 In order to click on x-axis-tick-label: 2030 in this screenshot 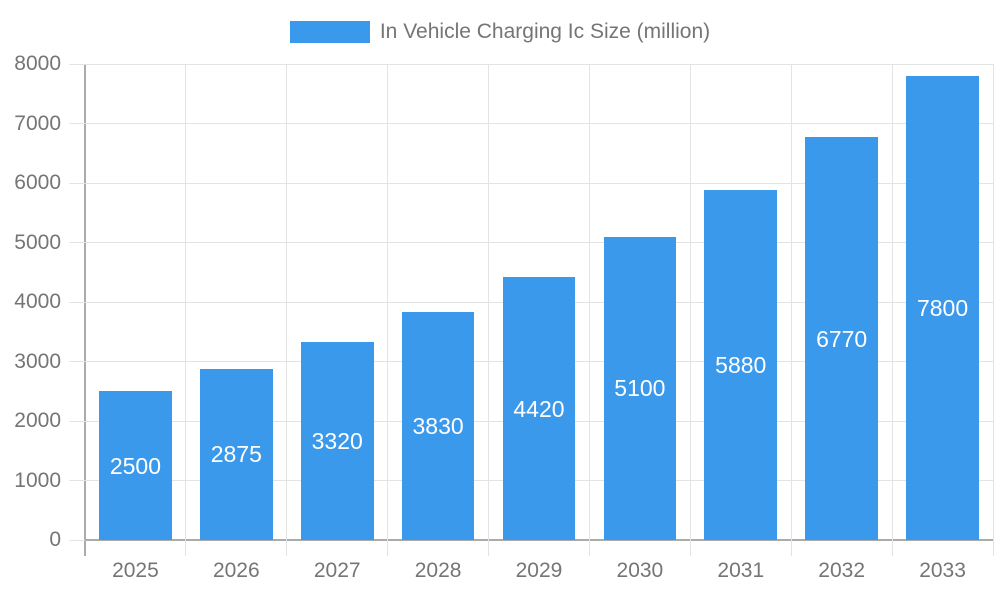, I will do `click(640, 570)`.